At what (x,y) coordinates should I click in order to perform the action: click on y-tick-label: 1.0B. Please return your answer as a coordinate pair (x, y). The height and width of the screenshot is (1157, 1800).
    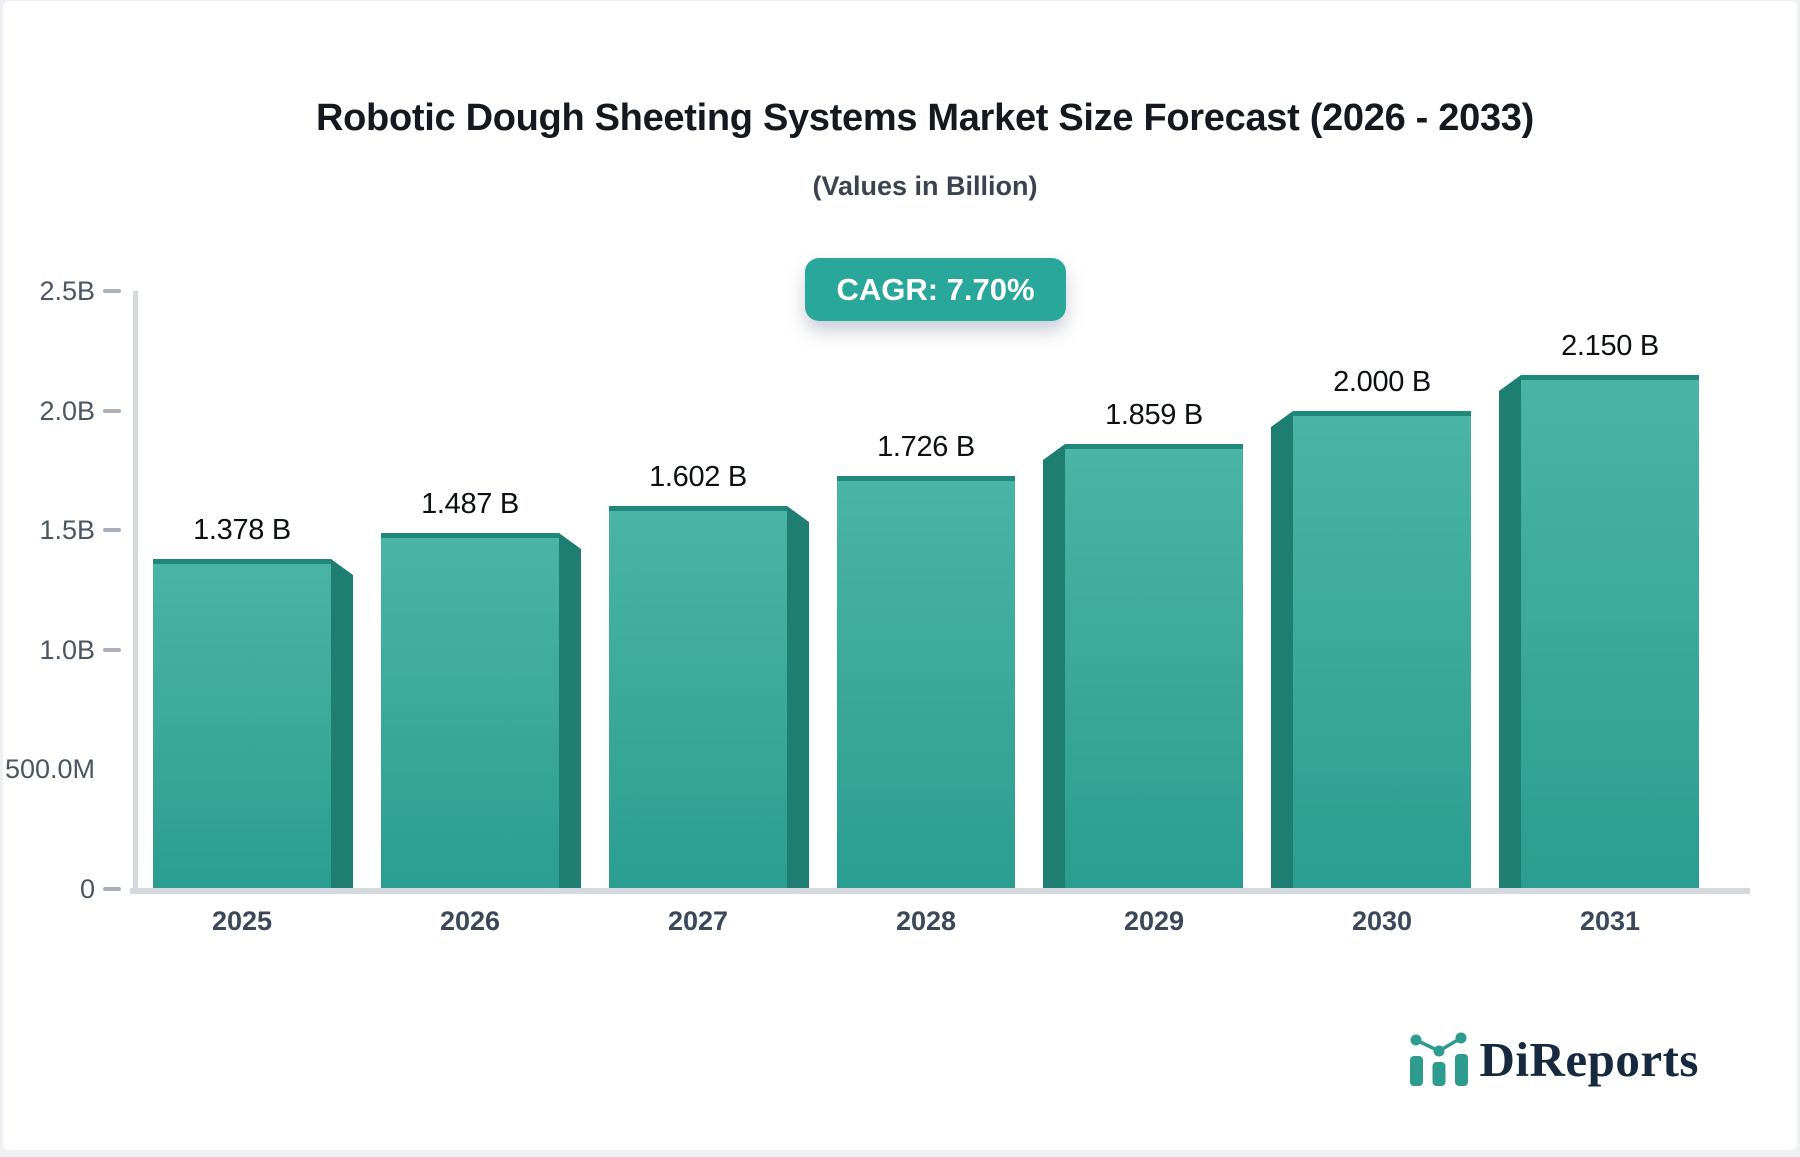
    Looking at the image, I should click on (67, 649).